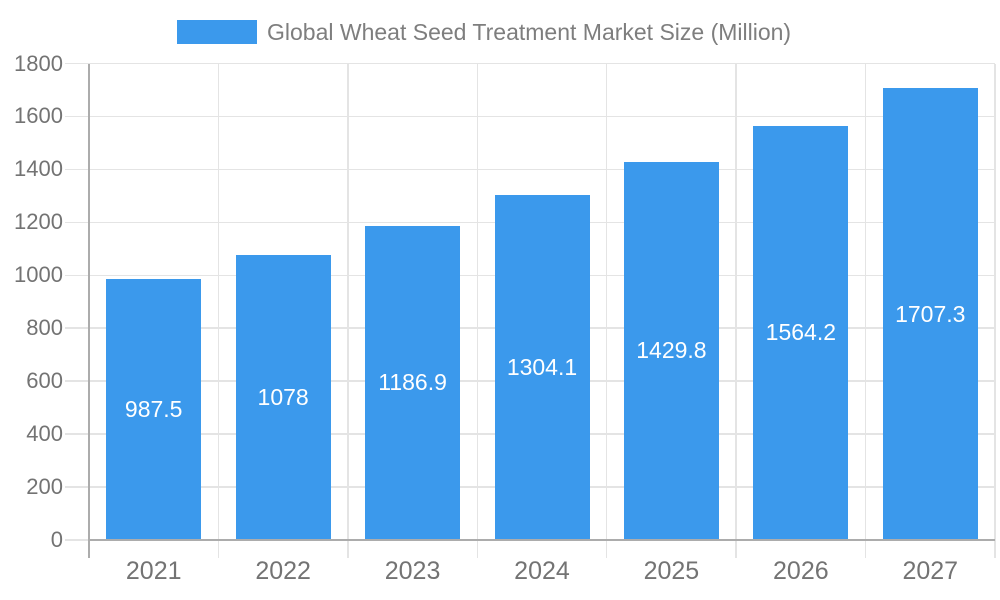  Describe the element at coordinates (541, 539) in the screenshot. I see `x-axis-line` at that location.